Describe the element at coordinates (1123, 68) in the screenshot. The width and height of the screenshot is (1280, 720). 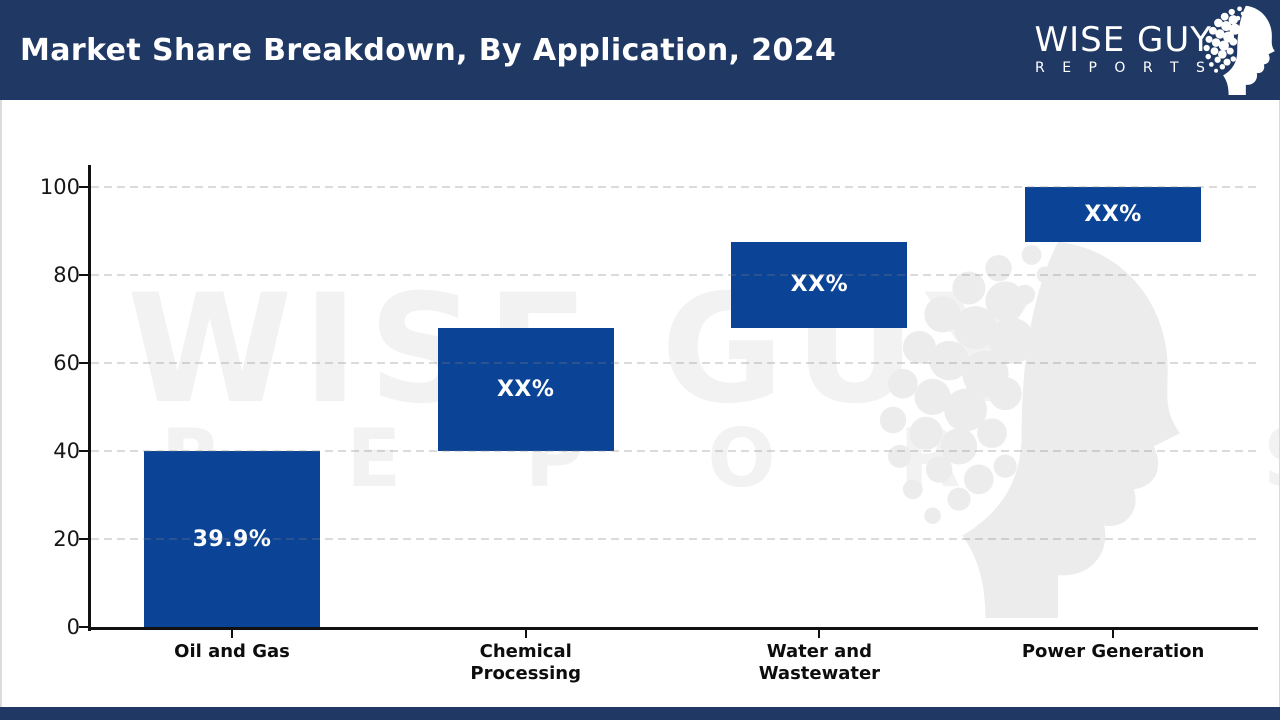
I see `logo-subtext: R E P O R T S` at that location.